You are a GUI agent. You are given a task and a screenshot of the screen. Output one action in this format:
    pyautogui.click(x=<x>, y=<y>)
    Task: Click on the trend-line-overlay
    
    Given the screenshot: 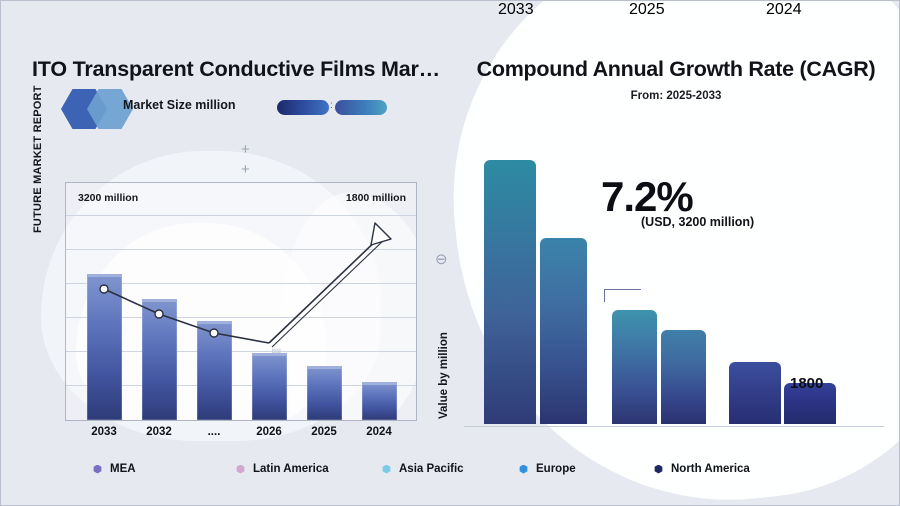 What is the action you would take?
    pyautogui.click(x=245, y=285)
    